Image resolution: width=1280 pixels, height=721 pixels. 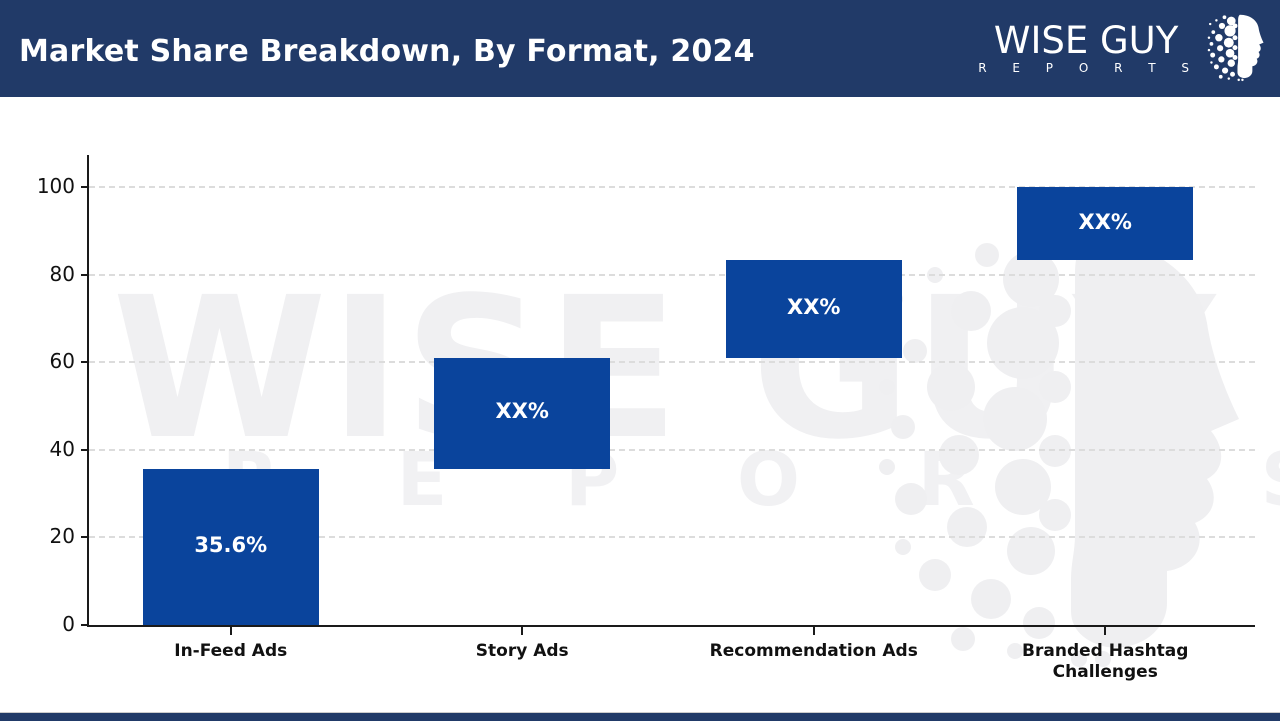 What do you see at coordinates (62, 448) in the screenshot?
I see `y-tick-label: 40` at bounding box center [62, 448].